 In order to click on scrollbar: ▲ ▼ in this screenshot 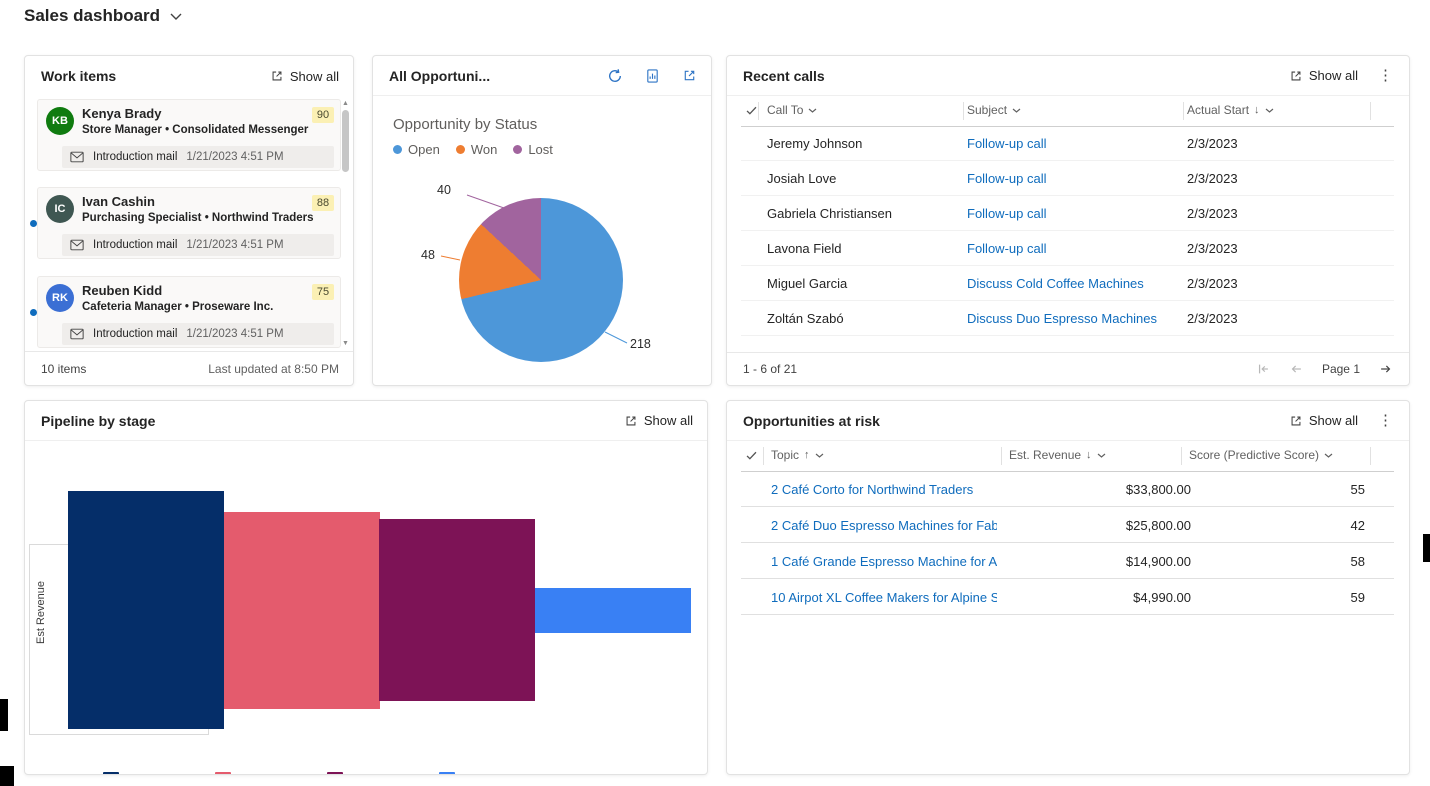, I will do `click(345, 223)`.